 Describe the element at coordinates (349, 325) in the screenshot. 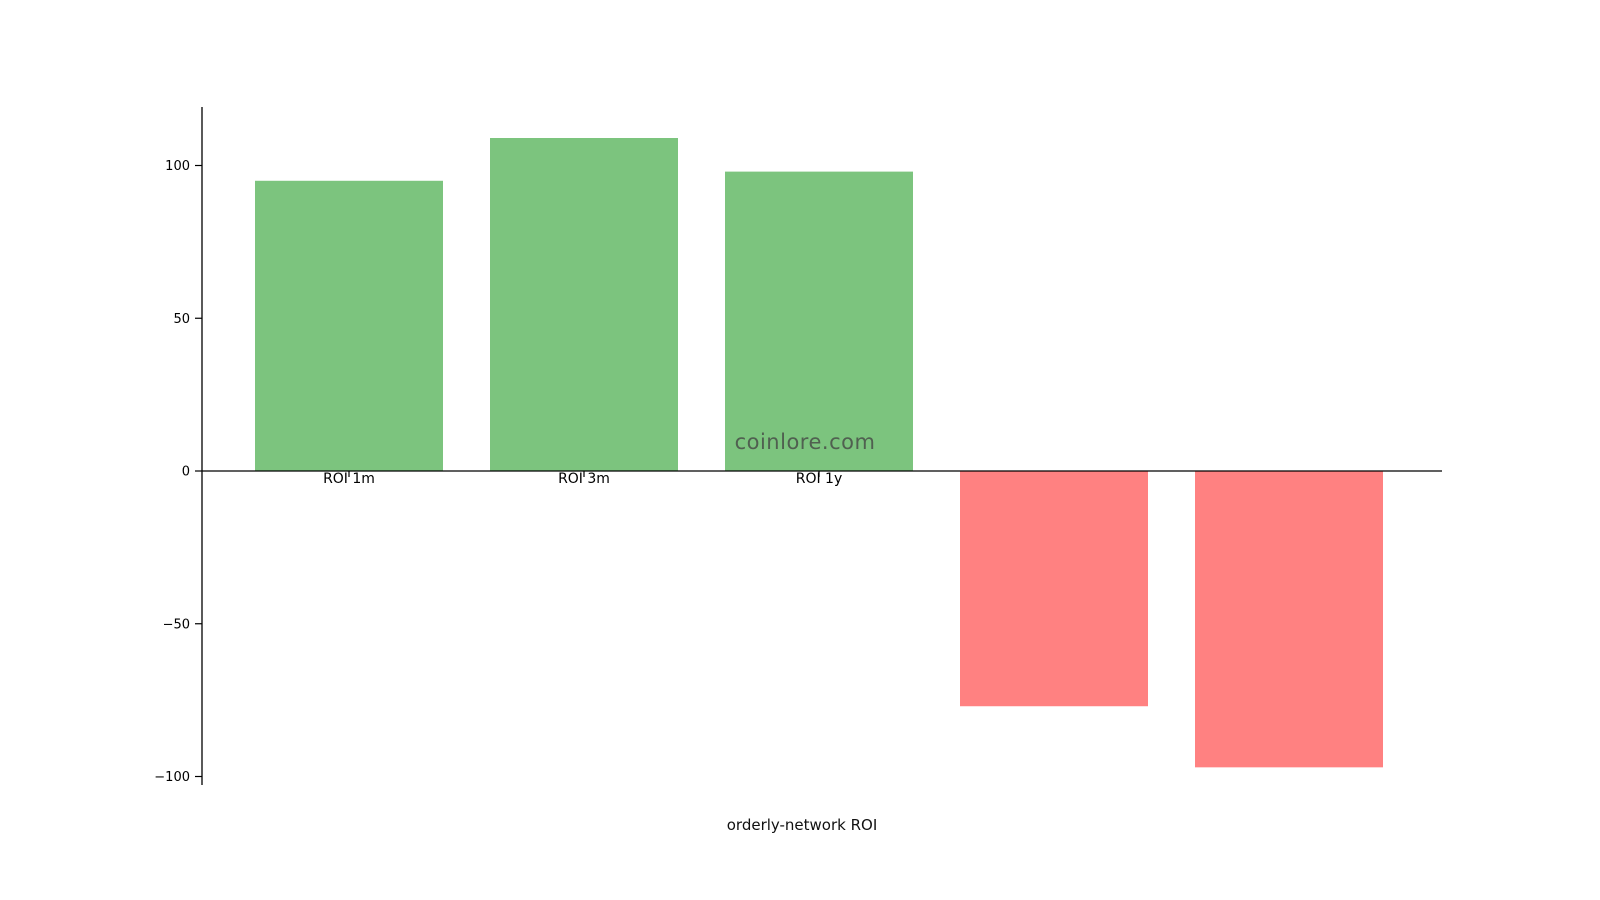

I see `bar-roi-1m` at that location.